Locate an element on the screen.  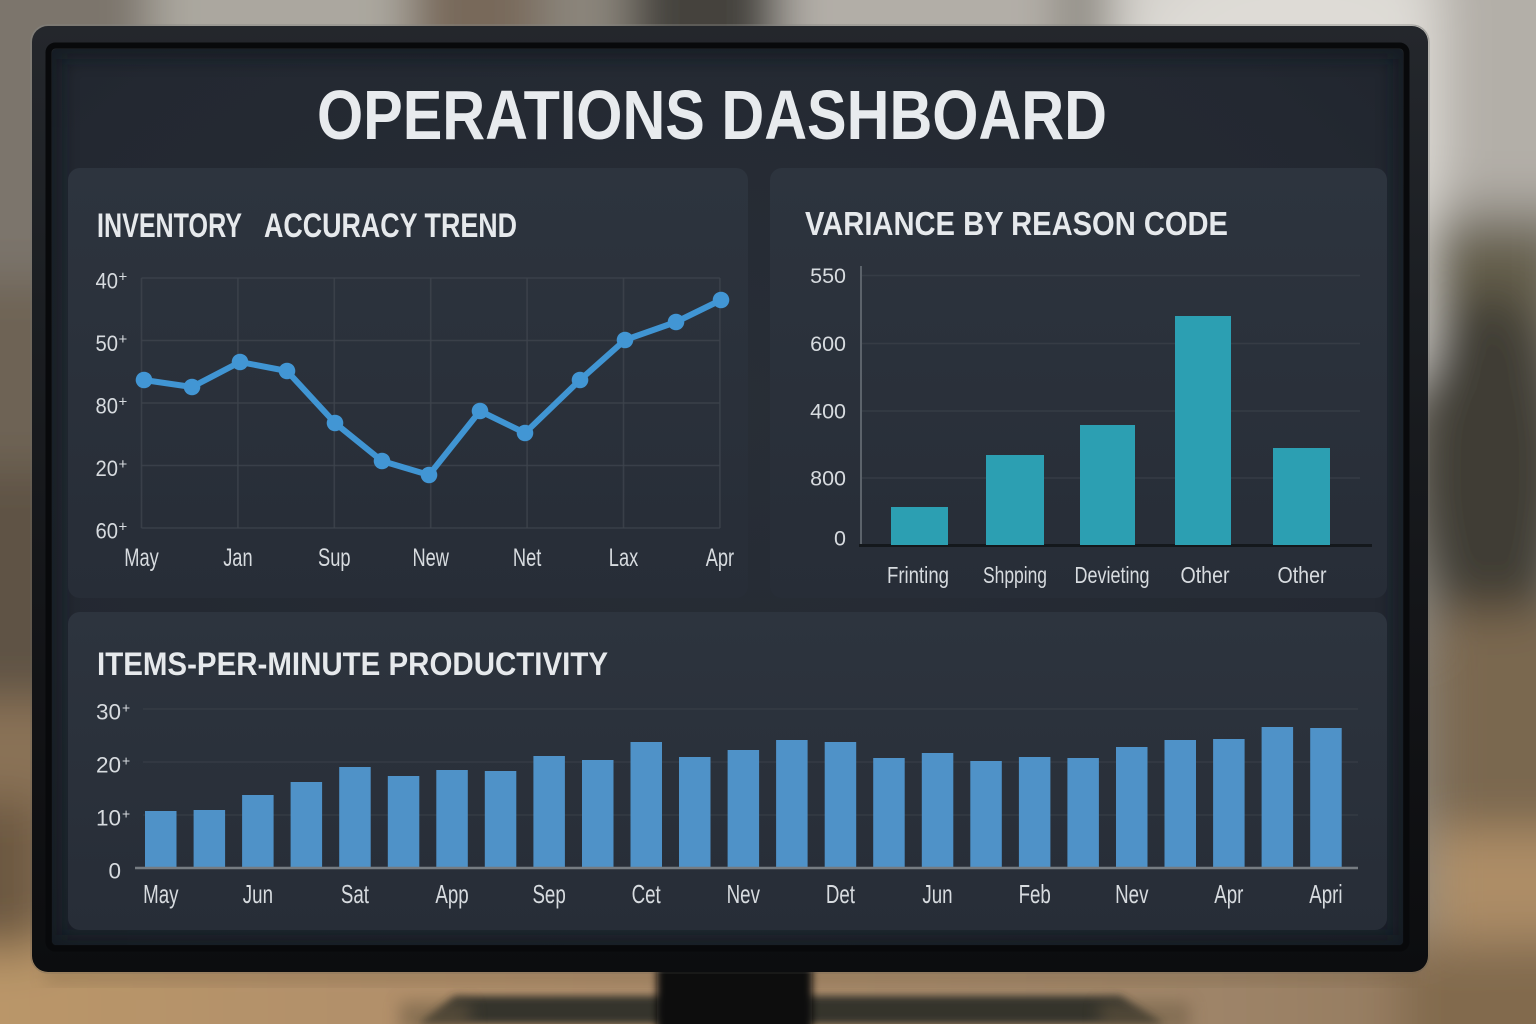
svg-text: 800 is located at coordinates (828, 479).